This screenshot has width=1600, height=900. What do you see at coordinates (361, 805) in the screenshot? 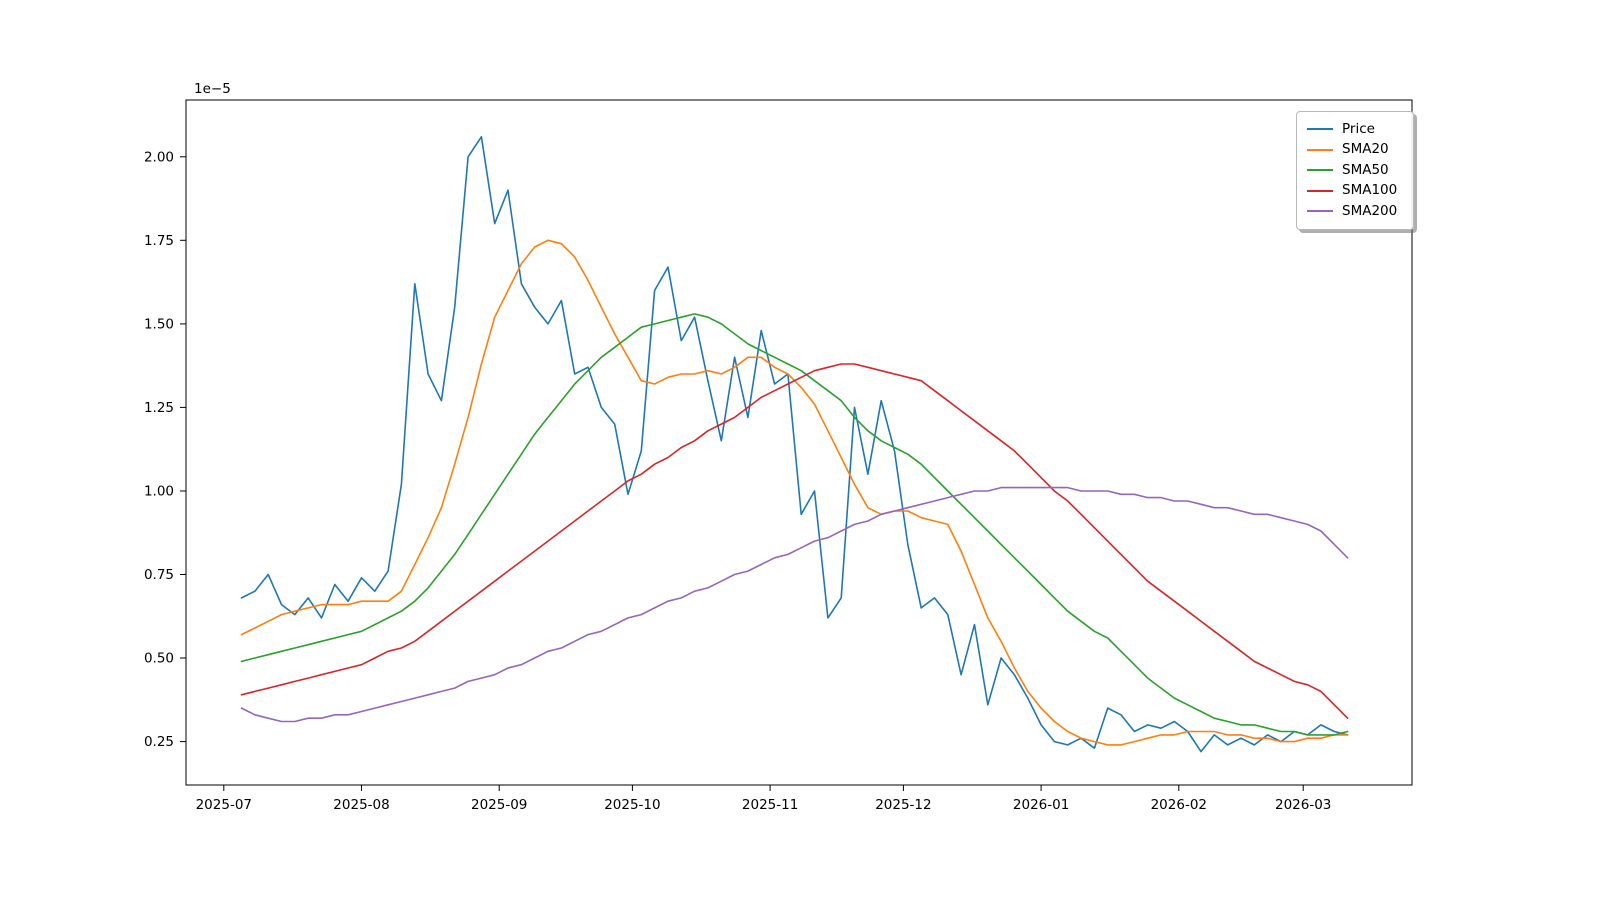
I see `x-tick-label: 2025-08` at bounding box center [361, 805].